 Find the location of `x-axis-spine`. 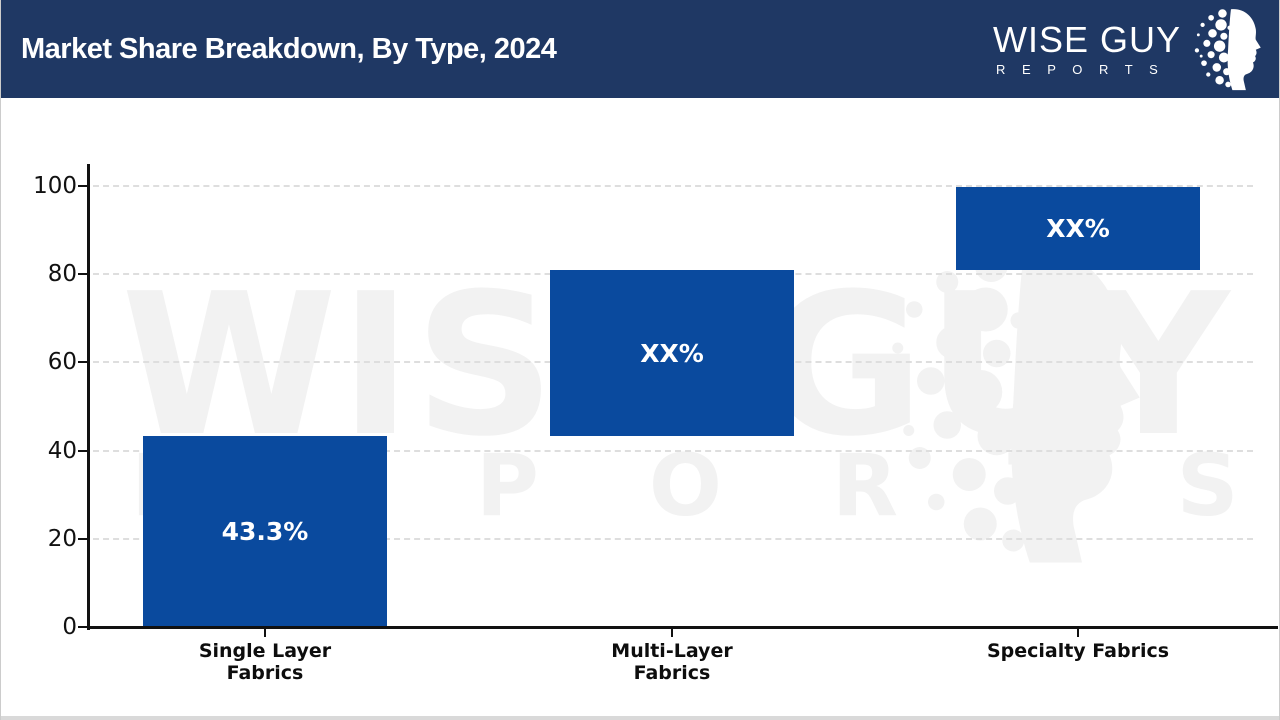

x-axis-spine is located at coordinates (682, 627).